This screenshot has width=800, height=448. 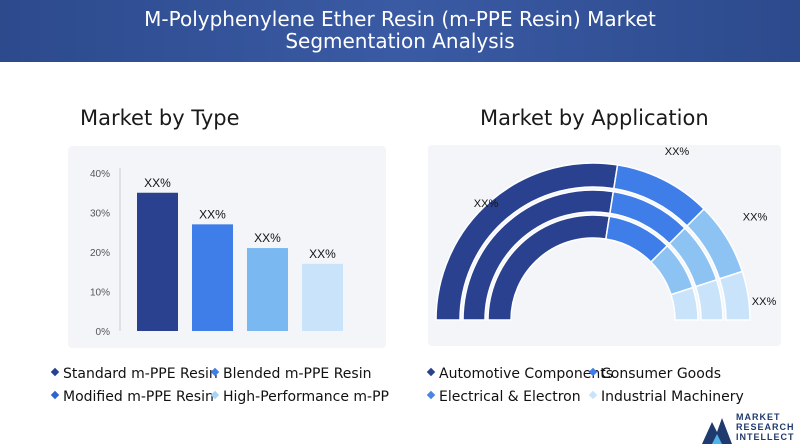 I want to click on legend-label: Modified m-PPE Resin, so click(x=138, y=397).